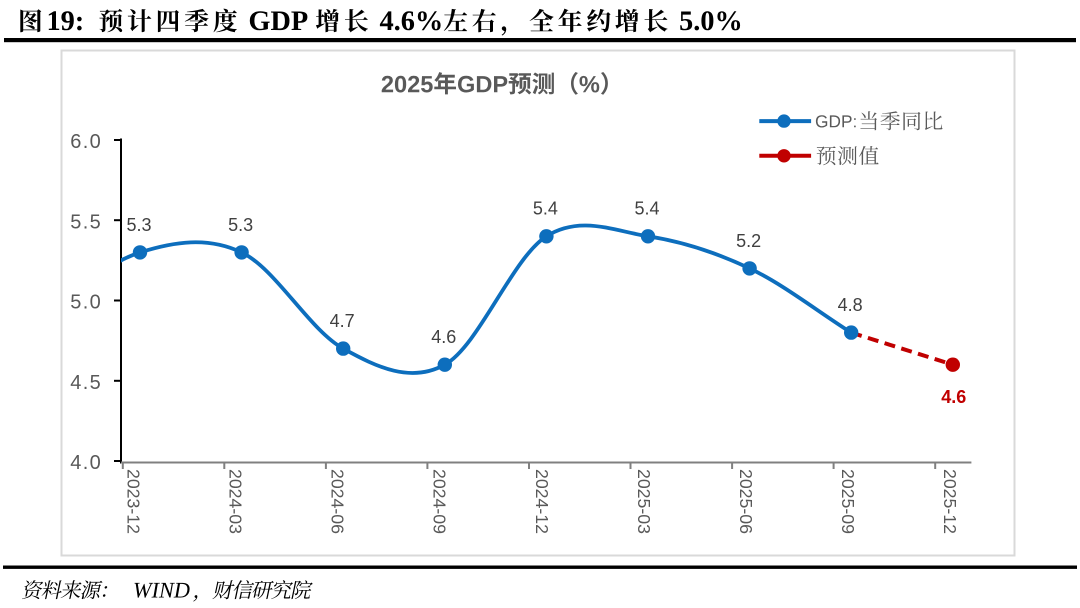  I want to click on svg-text: 4.7, so click(342, 321).